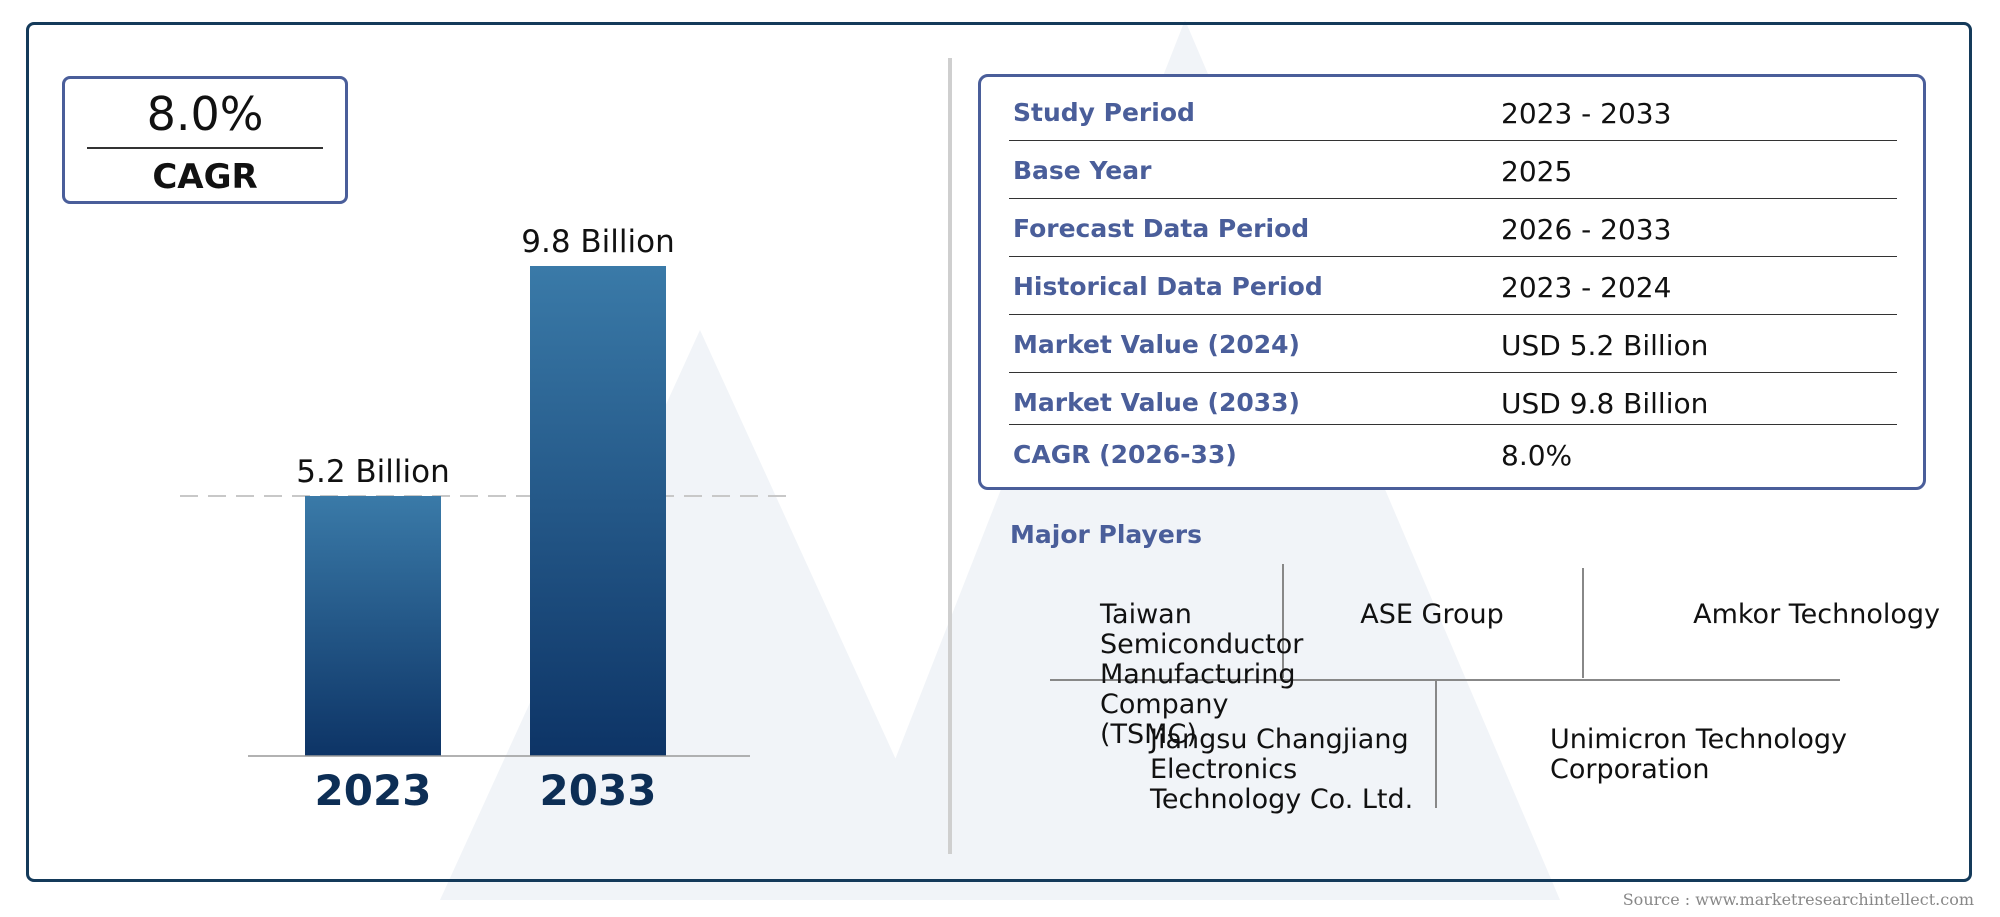  I want to click on table-row: Historical Data Period 2023 - 2024, so click(1453, 286).